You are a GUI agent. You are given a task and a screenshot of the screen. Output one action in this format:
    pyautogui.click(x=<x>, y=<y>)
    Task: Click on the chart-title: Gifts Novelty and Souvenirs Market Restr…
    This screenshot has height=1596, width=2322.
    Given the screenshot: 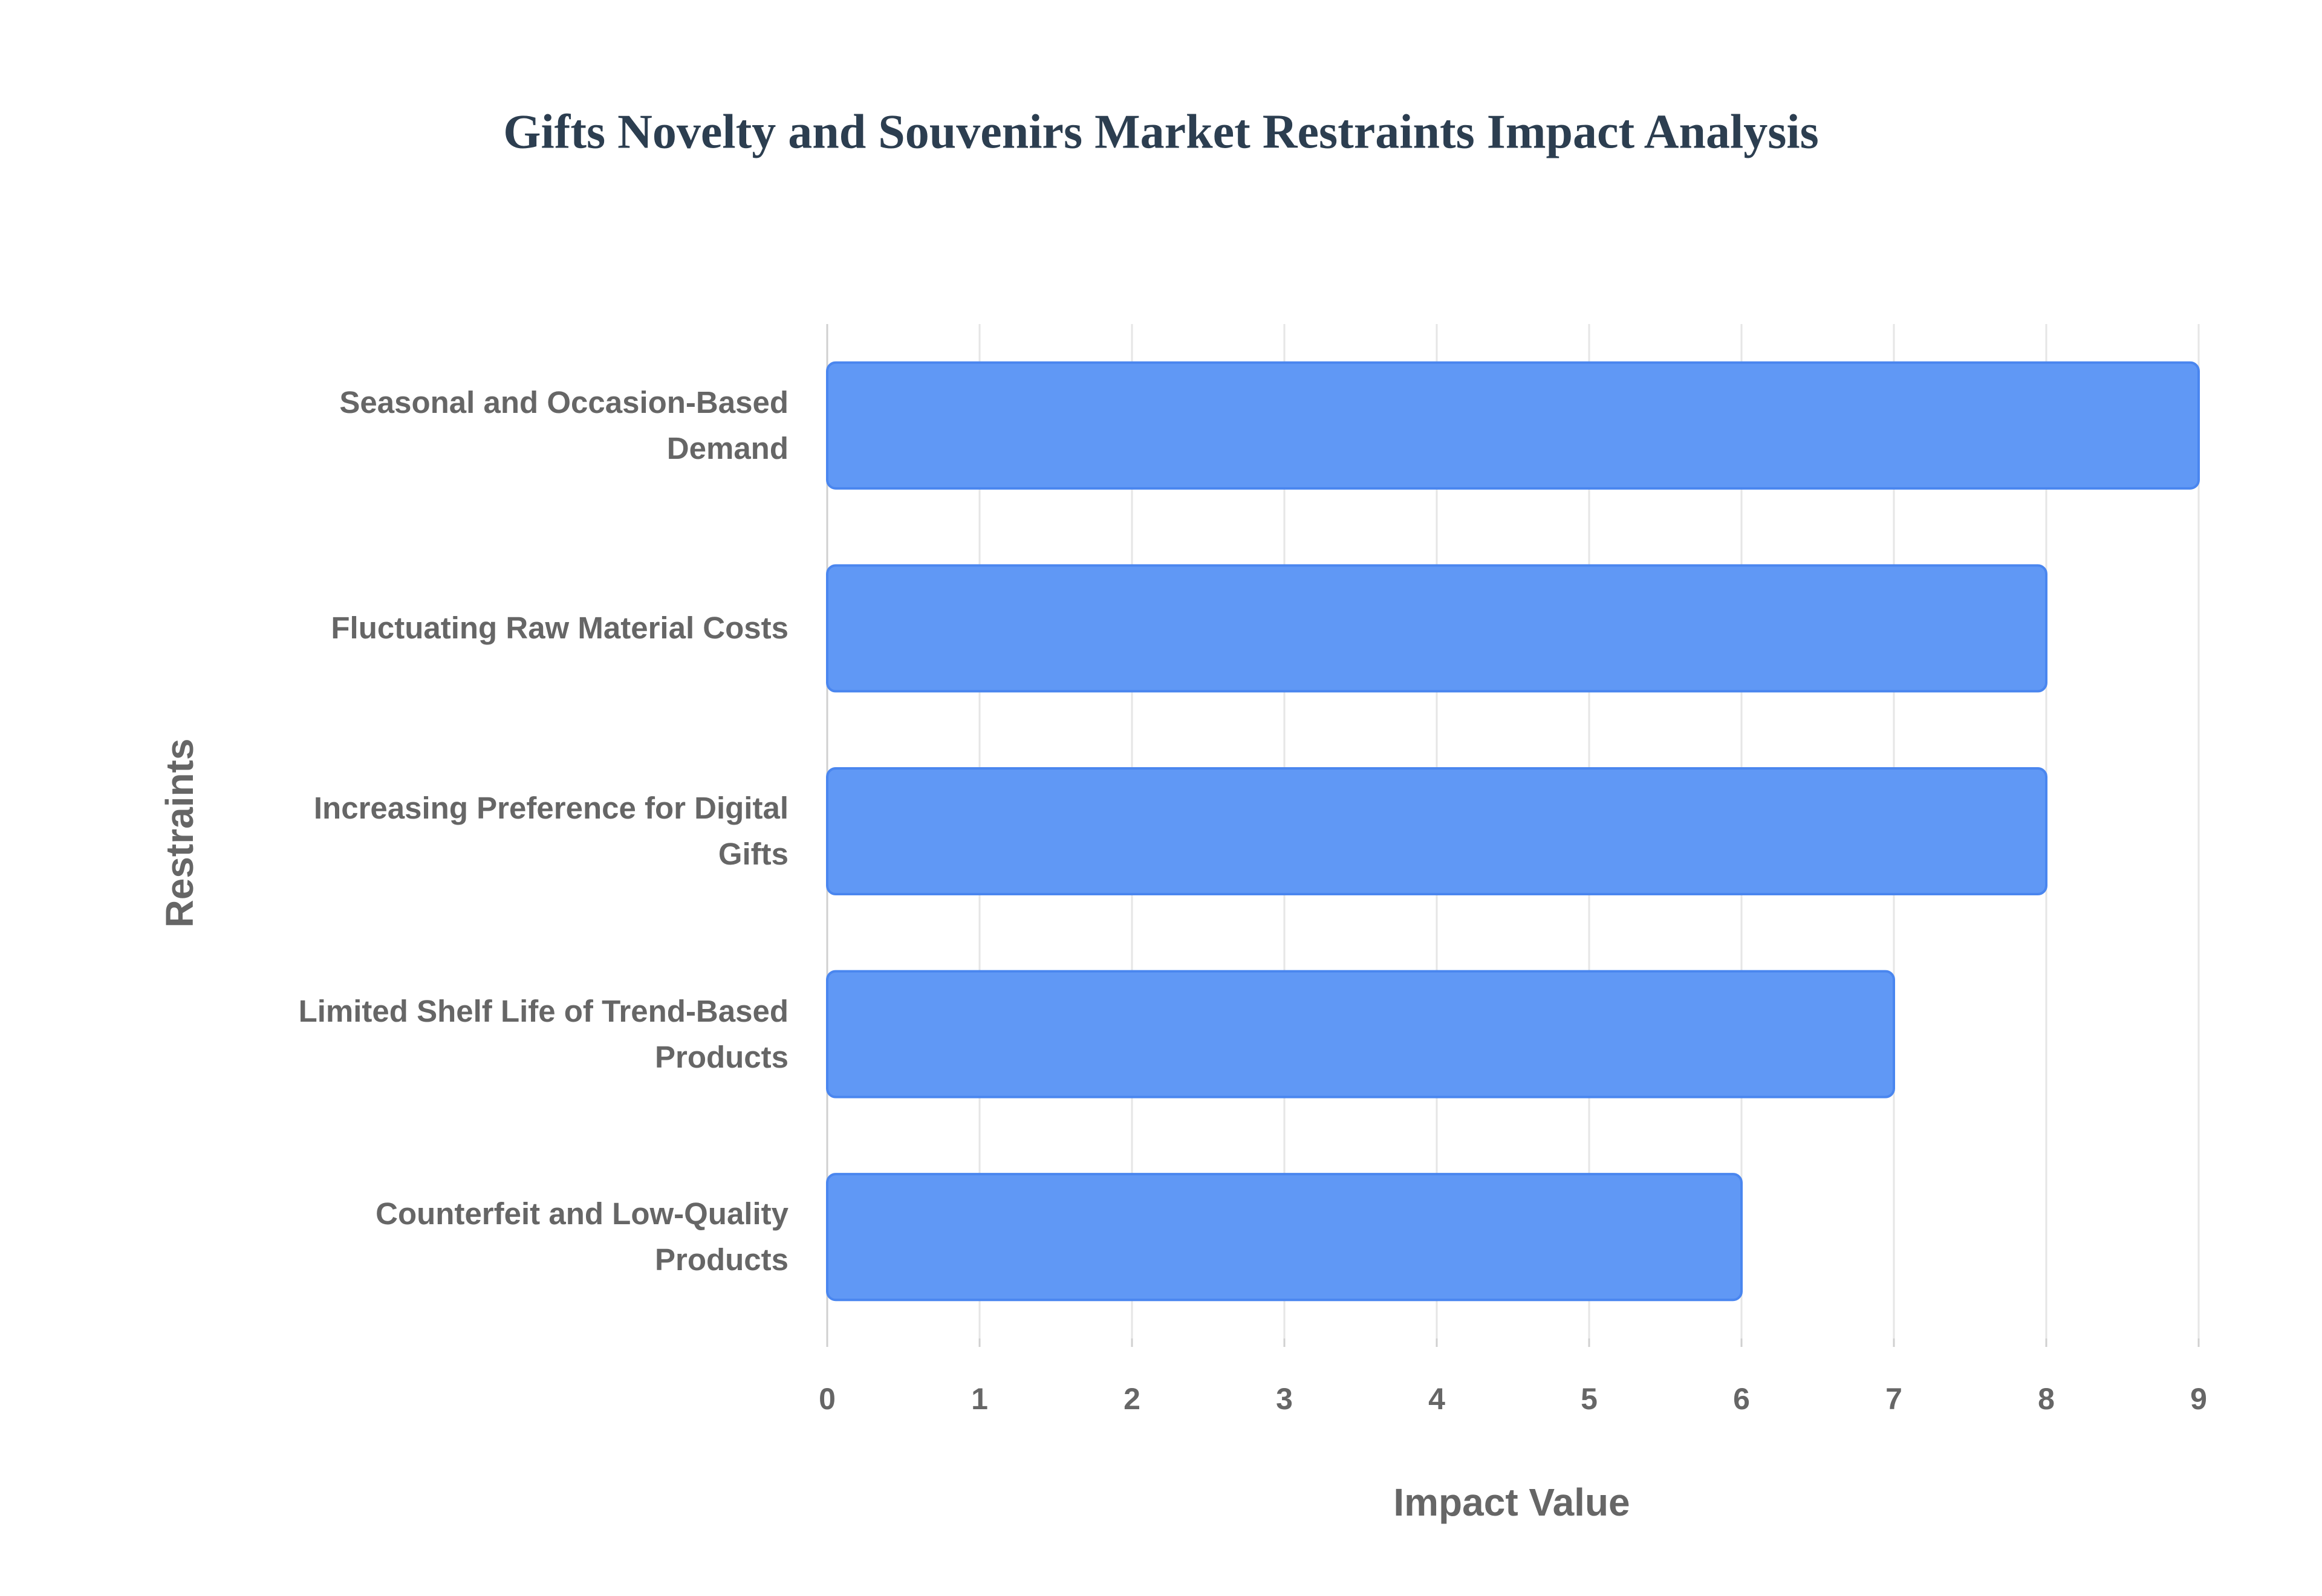 What is the action you would take?
    pyautogui.click(x=1161, y=131)
    